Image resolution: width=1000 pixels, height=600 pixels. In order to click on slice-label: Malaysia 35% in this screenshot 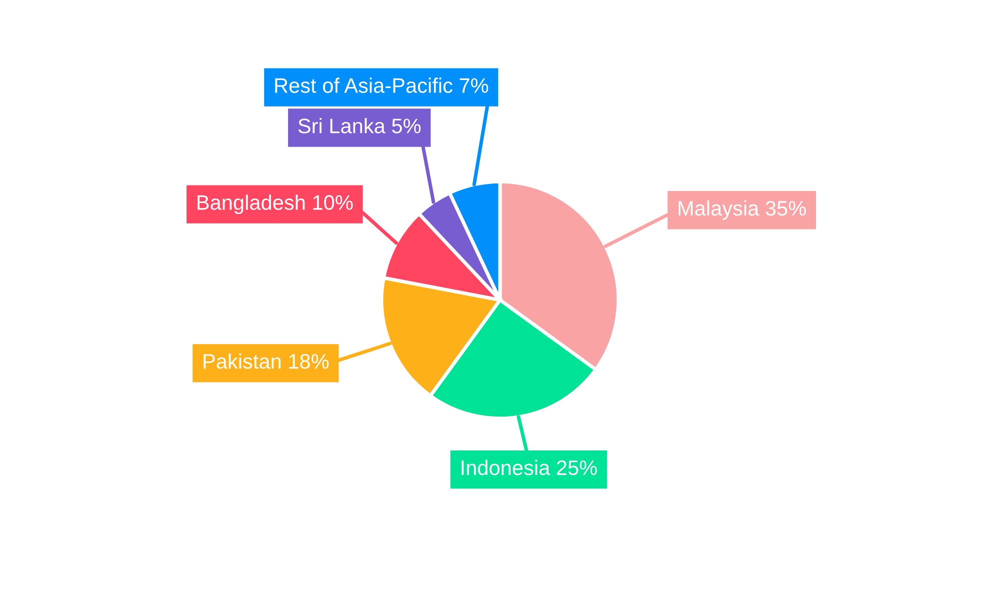, I will do `click(742, 210)`.